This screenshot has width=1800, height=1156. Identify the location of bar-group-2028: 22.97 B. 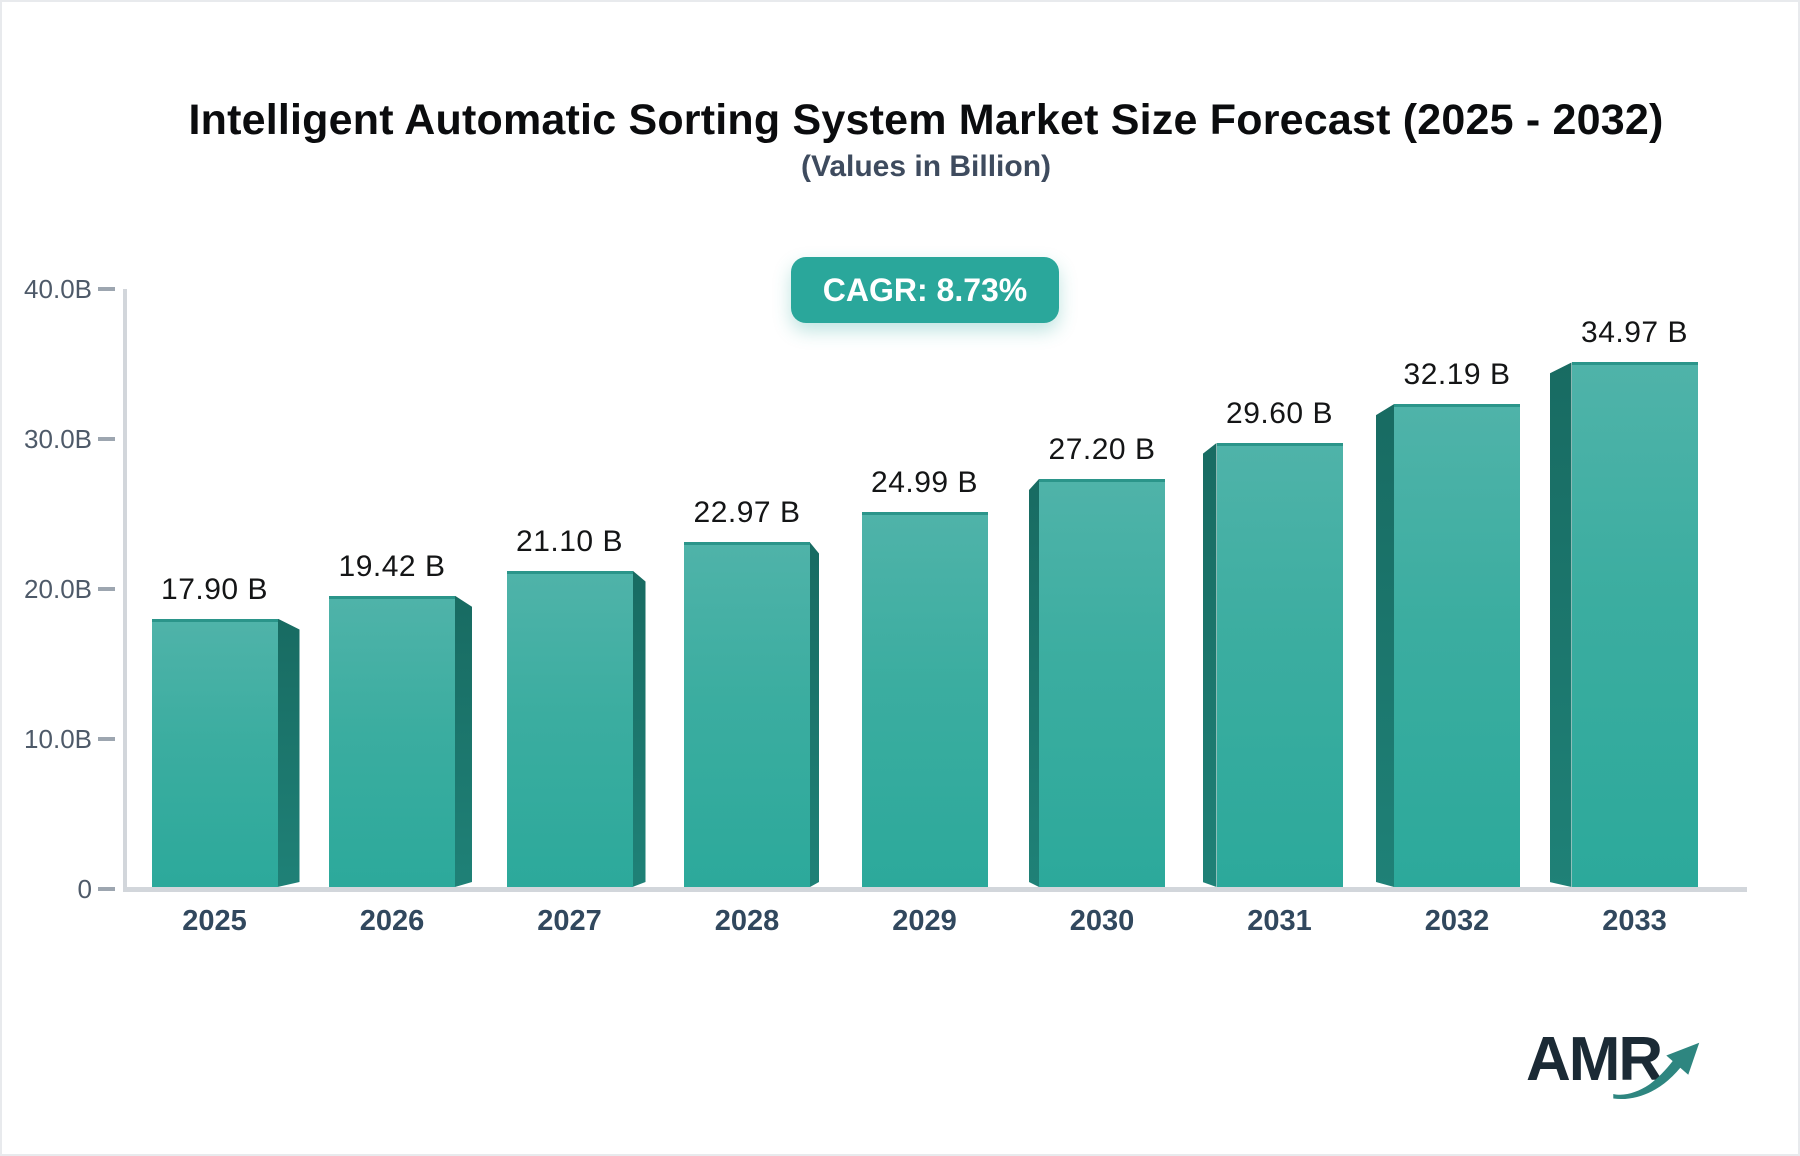
(747, 691).